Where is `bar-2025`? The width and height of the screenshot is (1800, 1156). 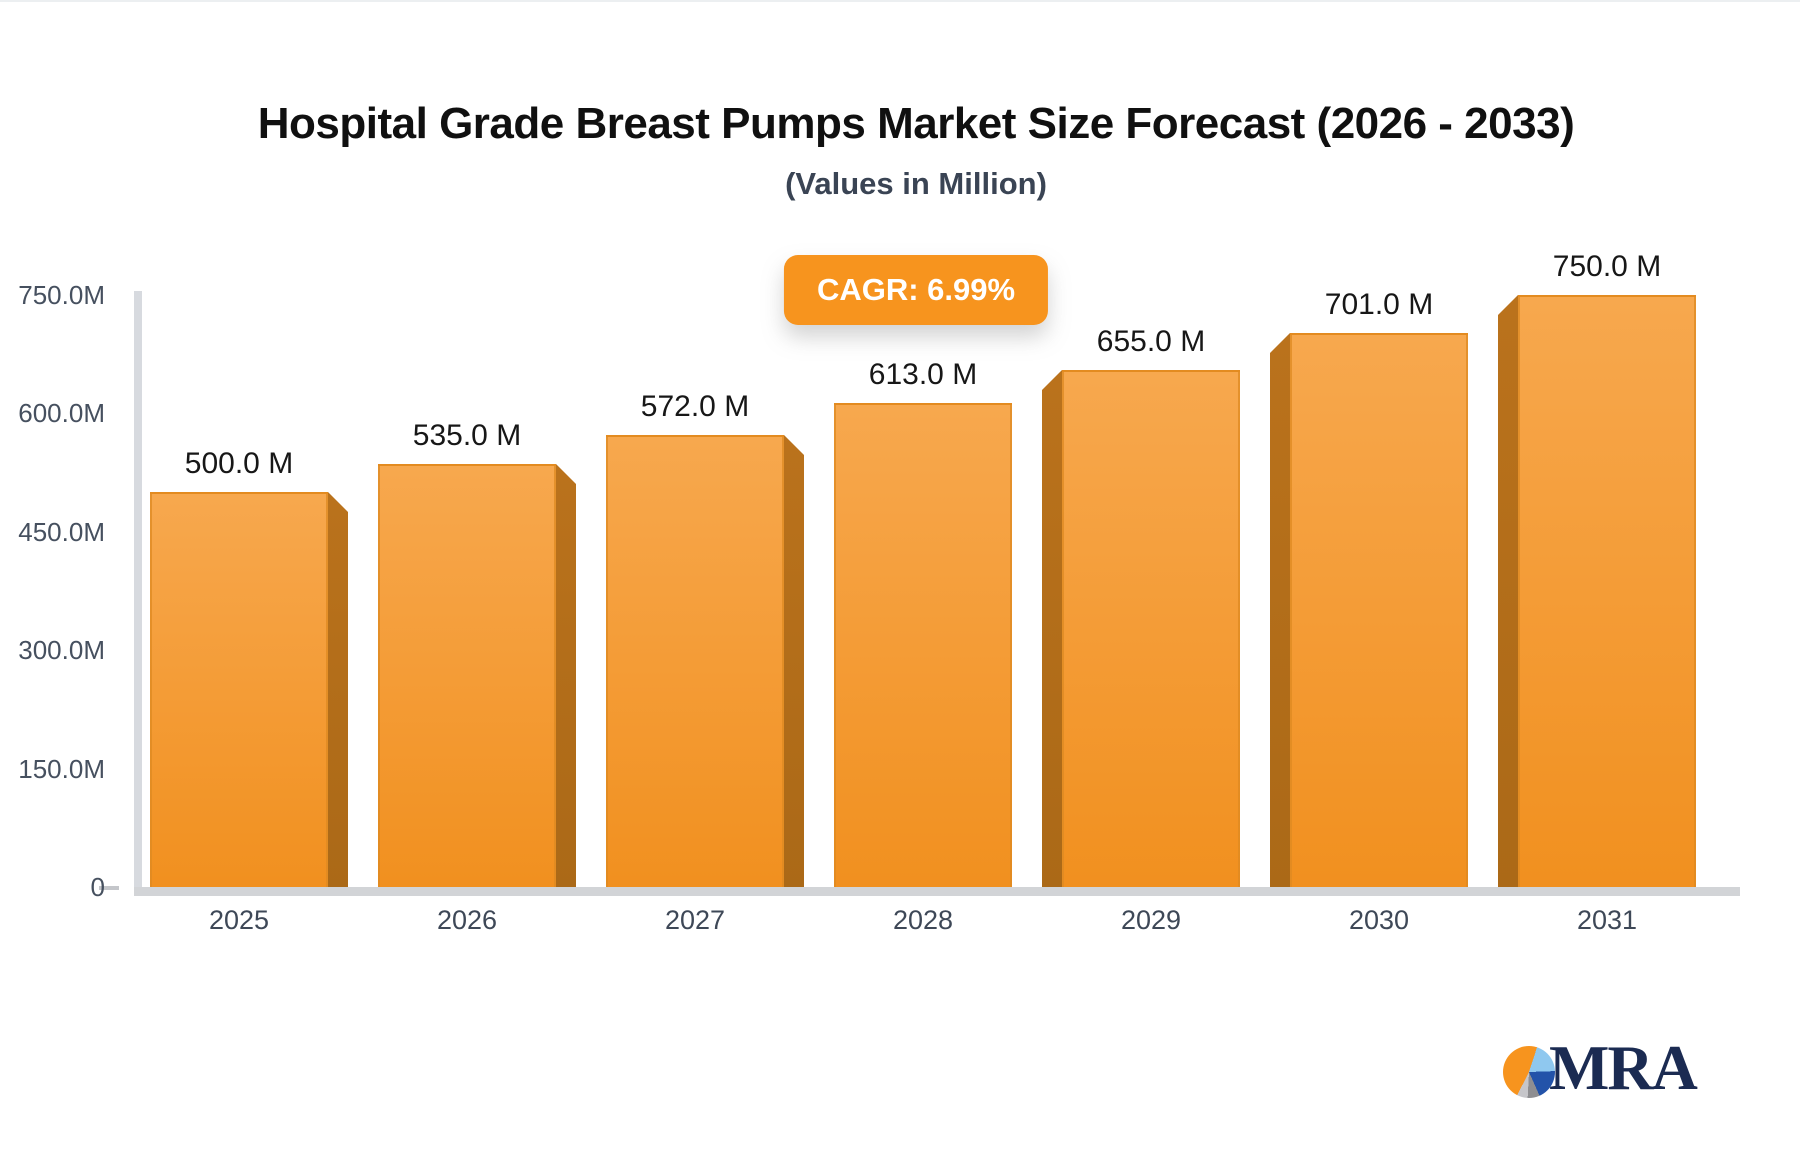 bar-2025 is located at coordinates (239, 689).